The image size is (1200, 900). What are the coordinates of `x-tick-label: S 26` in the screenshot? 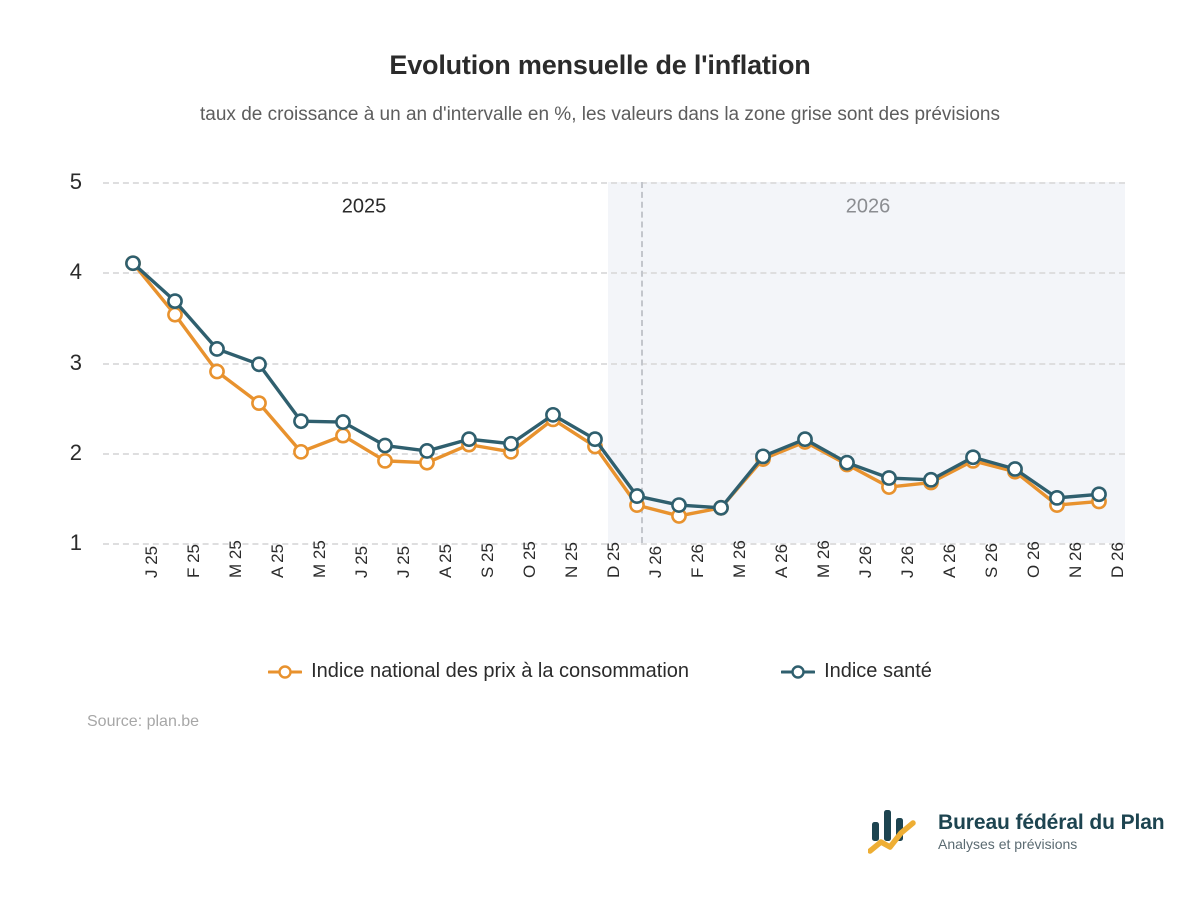 It's located at (991, 560).